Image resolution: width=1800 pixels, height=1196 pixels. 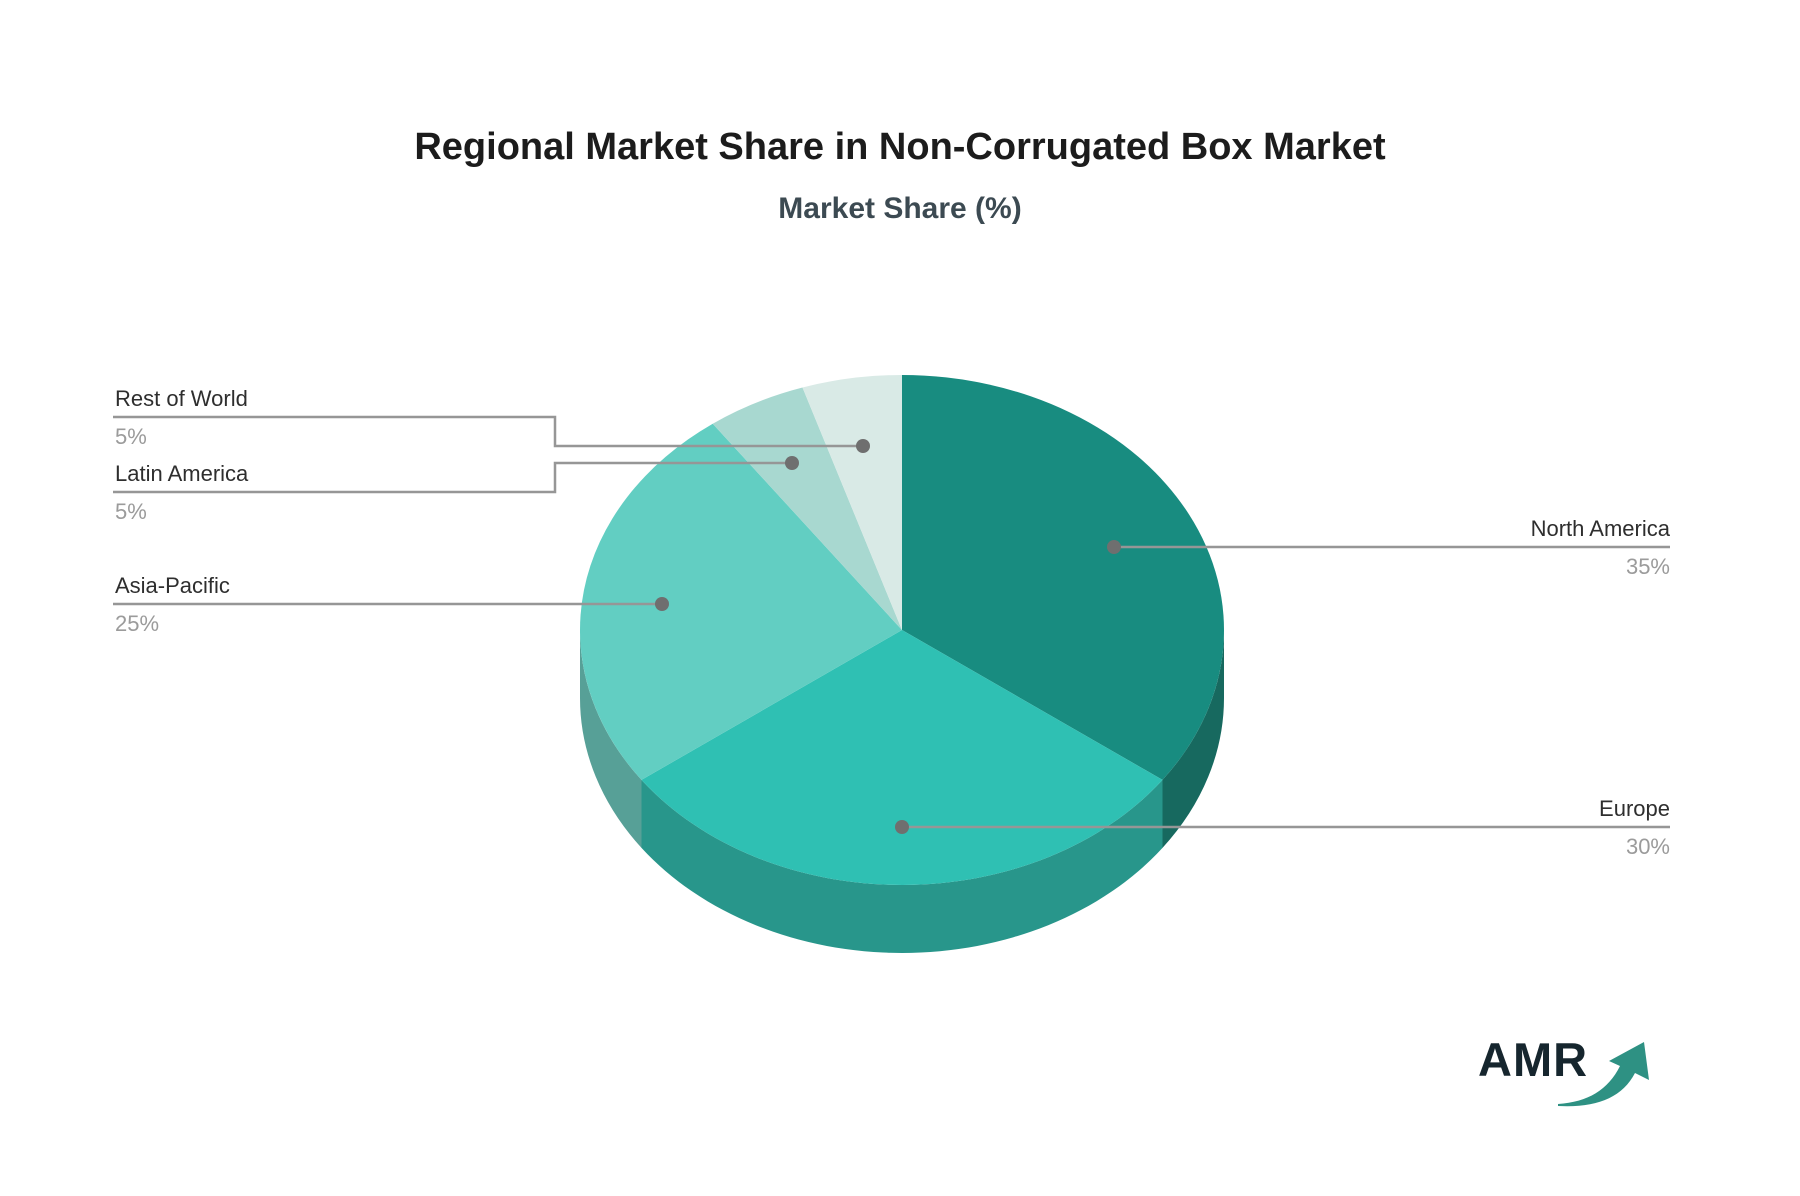 I want to click on leader-dot-north-america, so click(x=1114, y=547).